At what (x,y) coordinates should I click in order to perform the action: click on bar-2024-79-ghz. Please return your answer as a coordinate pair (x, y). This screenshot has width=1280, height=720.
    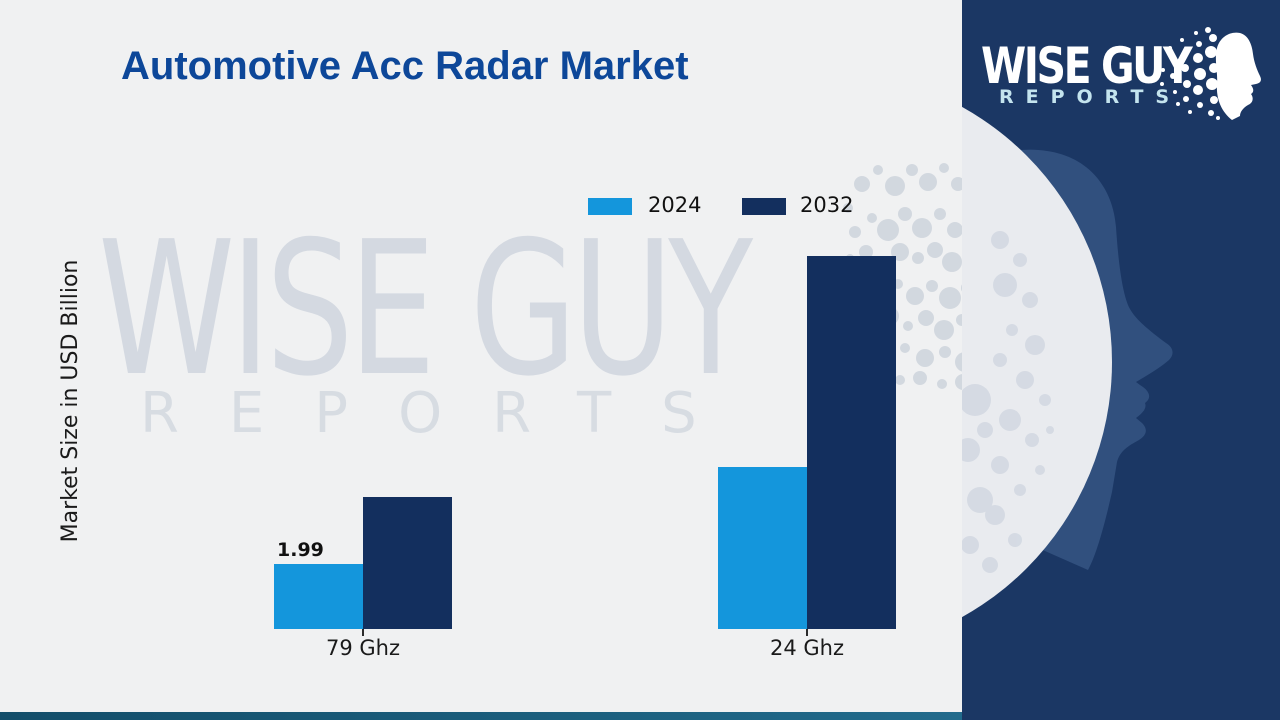
    Looking at the image, I should click on (318, 596).